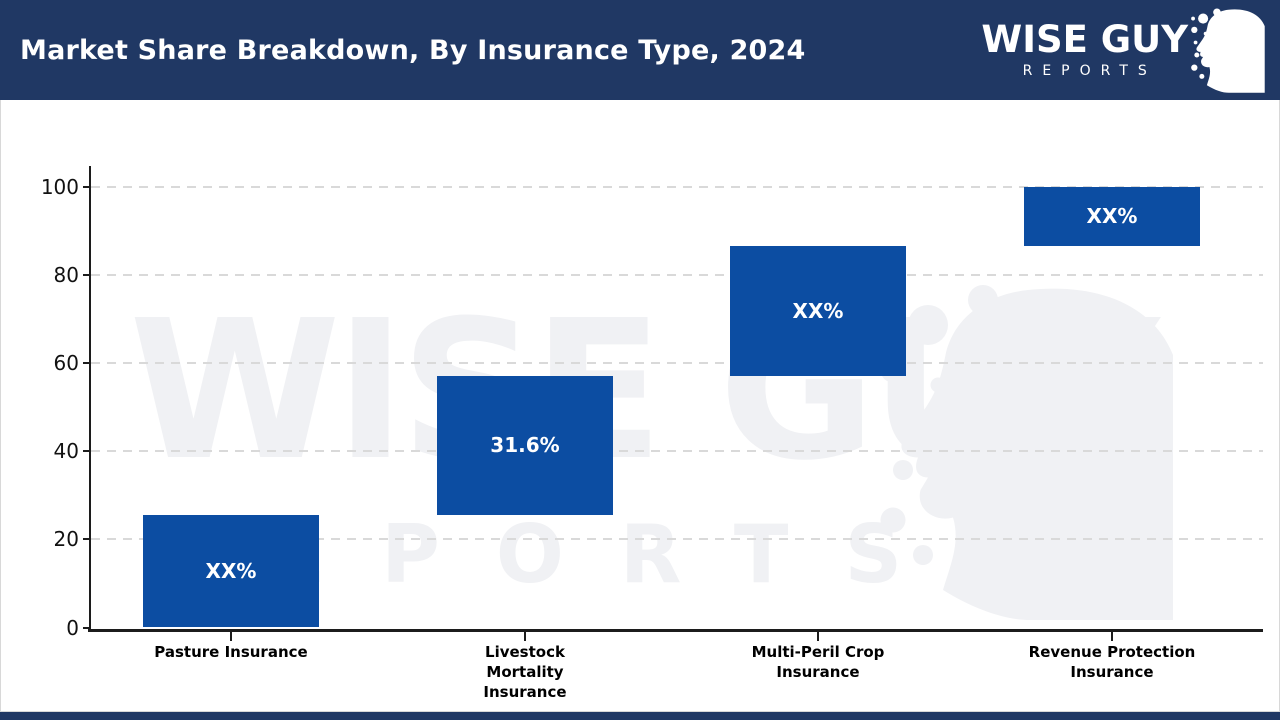 This screenshot has width=1280, height=720. I want to click on x-axis-category-label: Livestock Mortality Insurance, so click(525, 672).